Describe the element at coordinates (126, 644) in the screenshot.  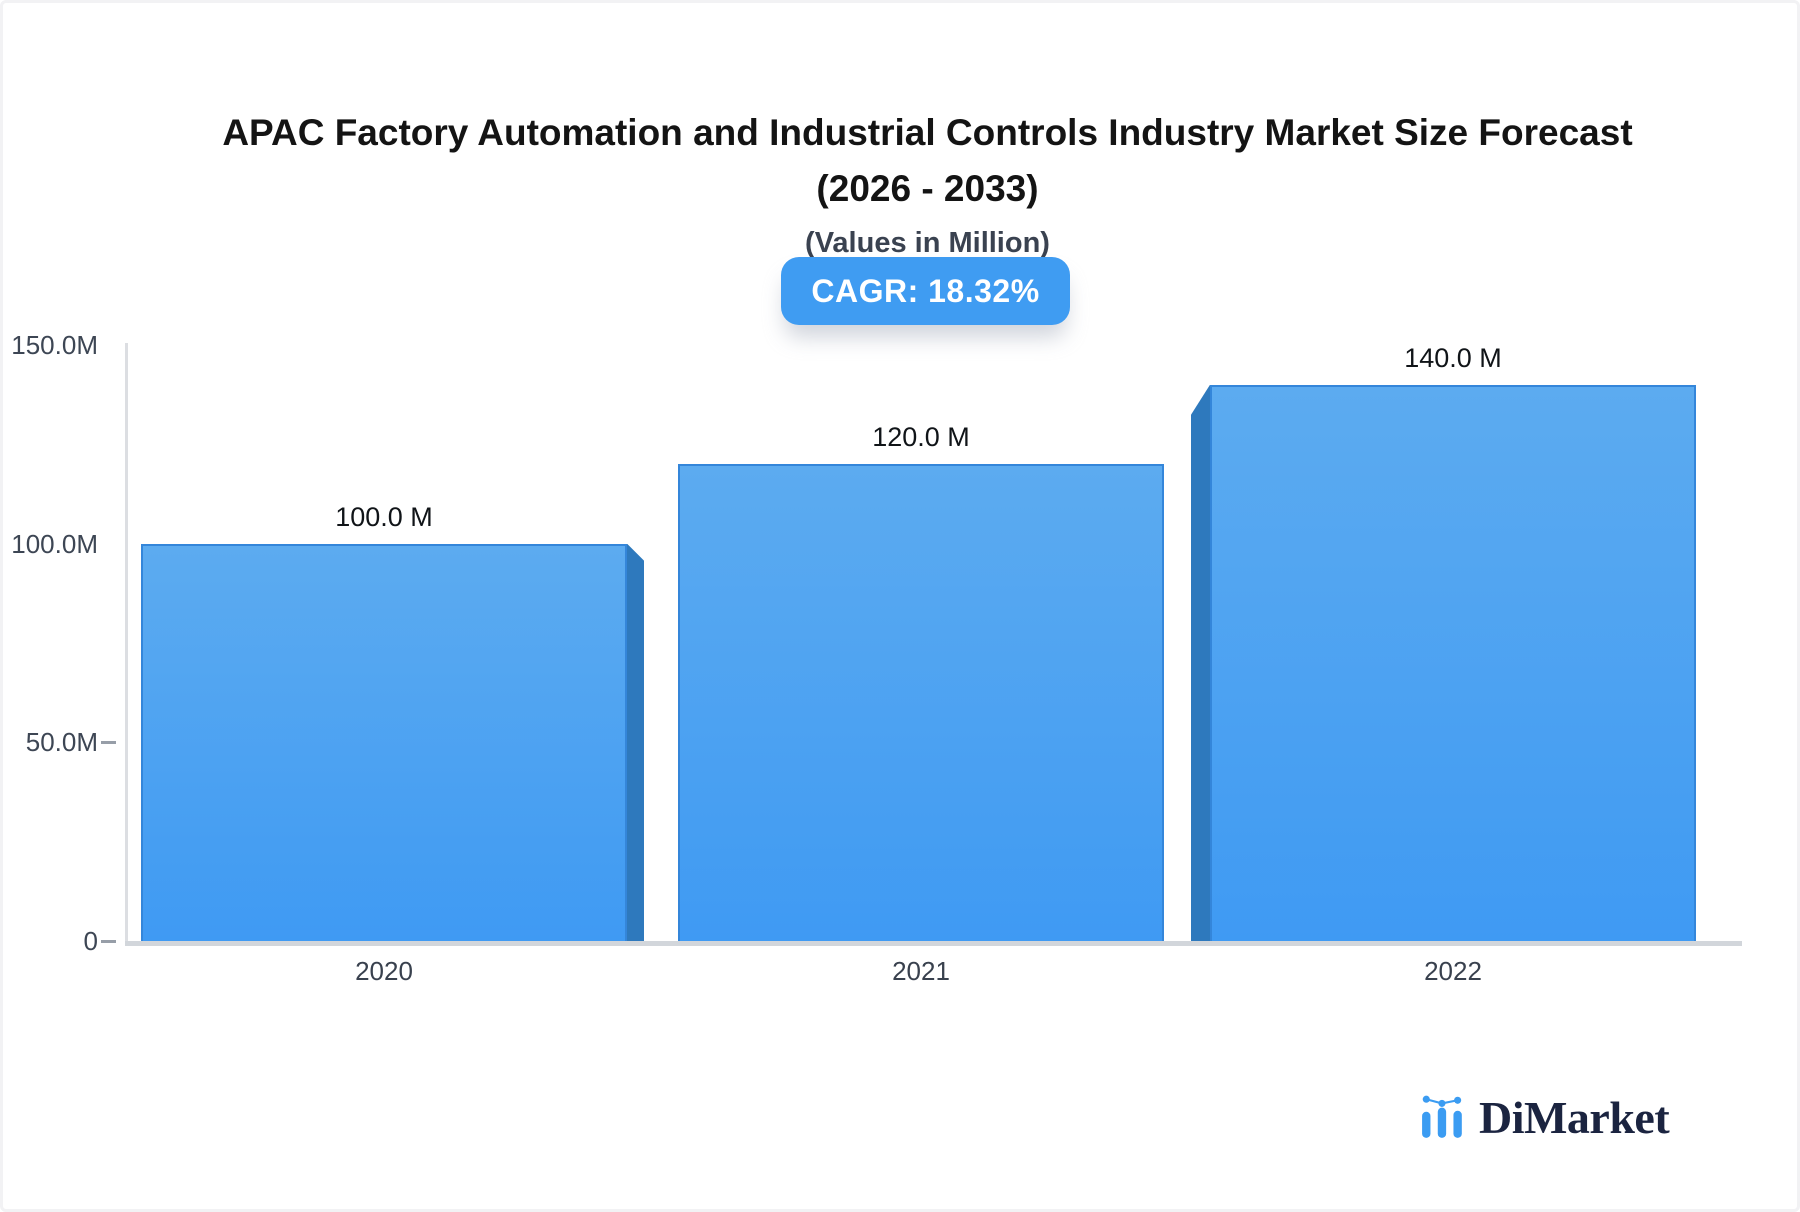
I see `y-axis-line` at that location.